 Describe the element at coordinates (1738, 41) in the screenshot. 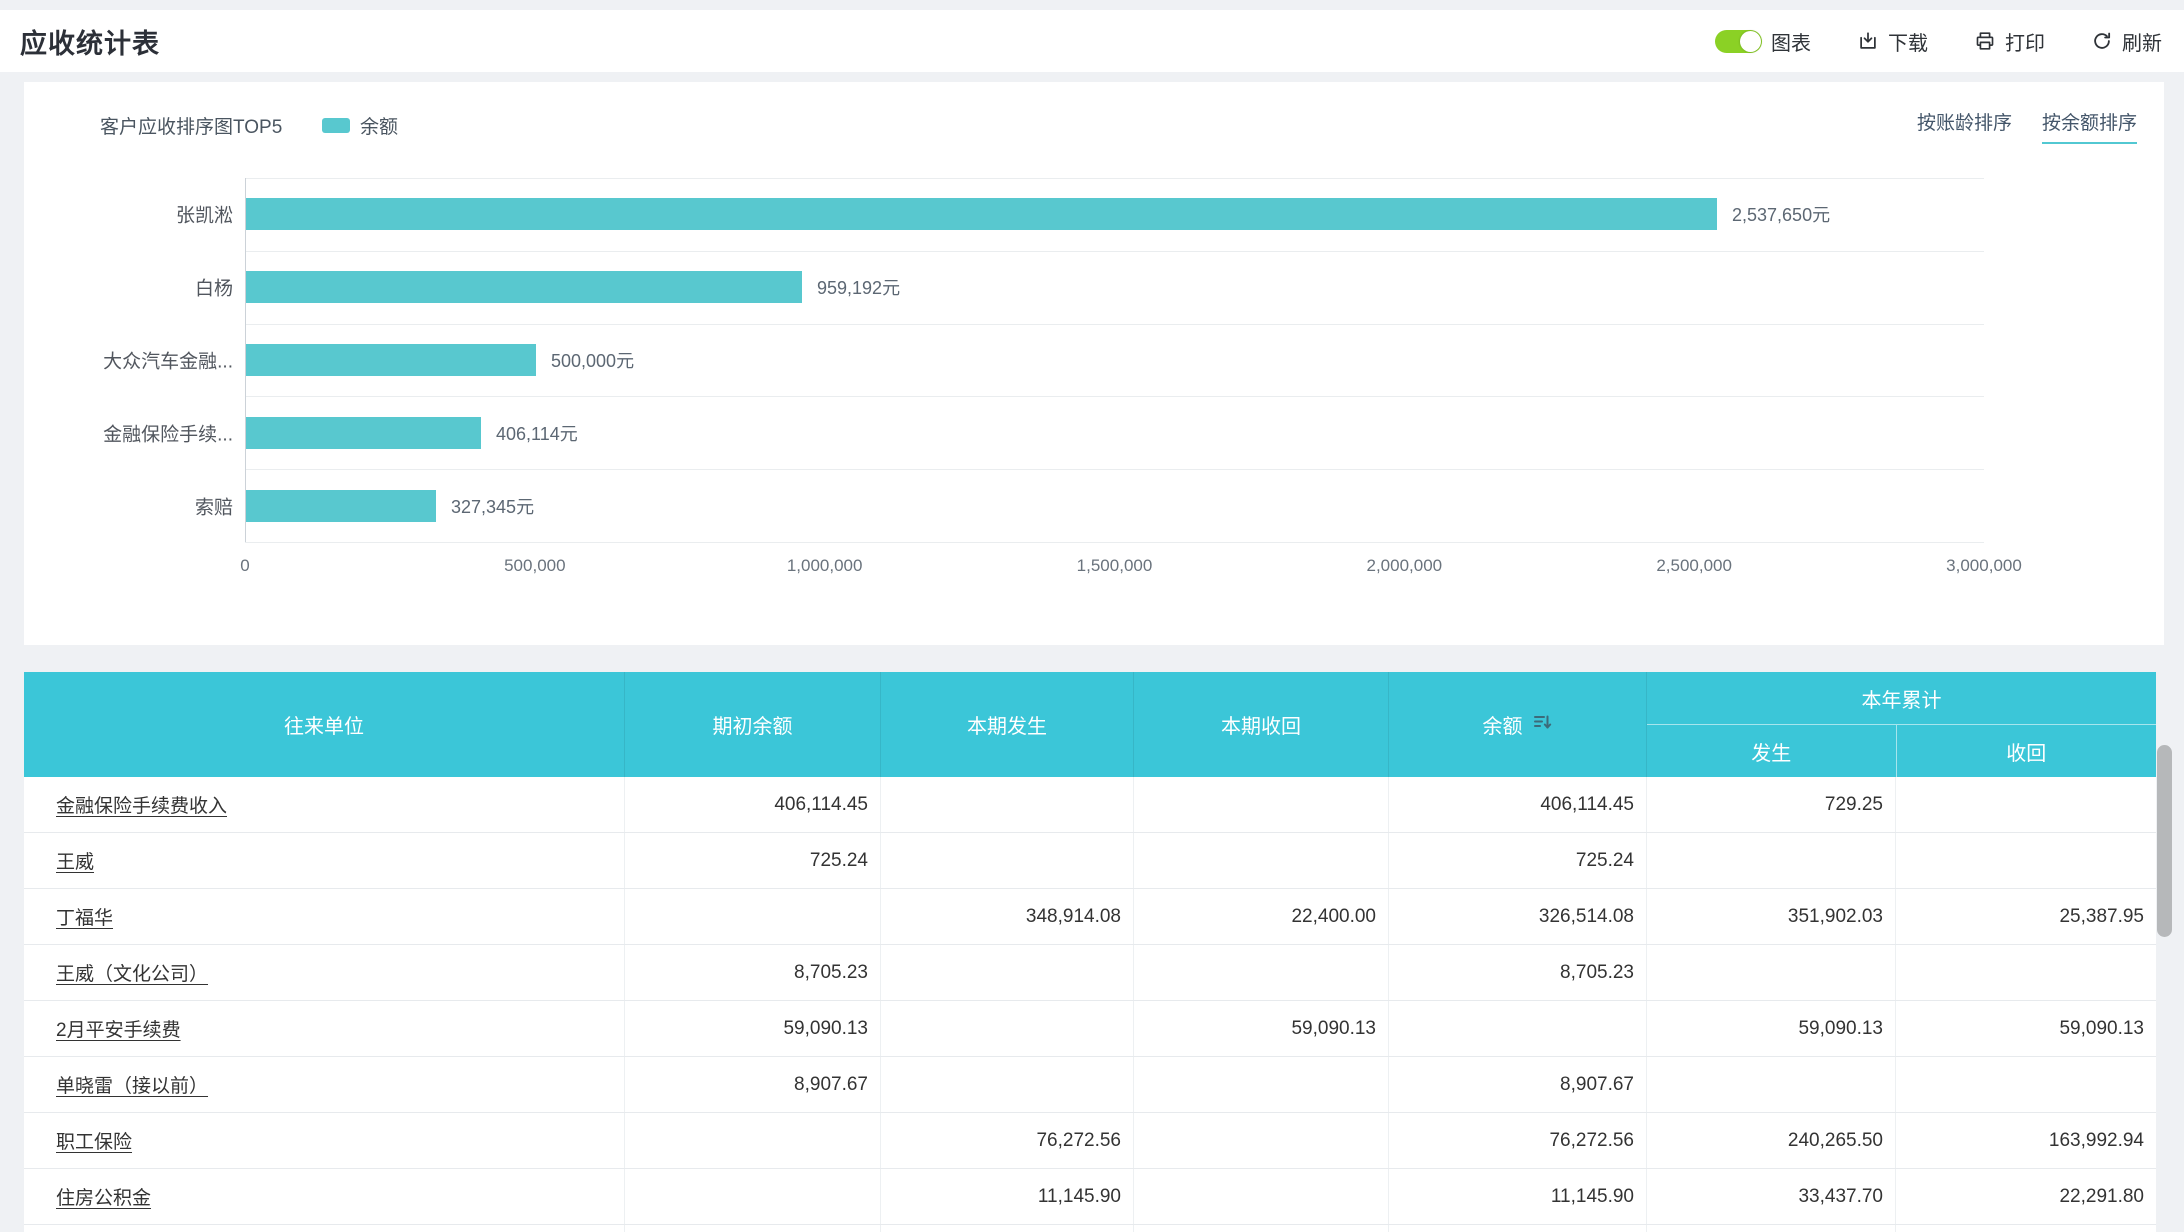

I see `chart-toggle` at that location.